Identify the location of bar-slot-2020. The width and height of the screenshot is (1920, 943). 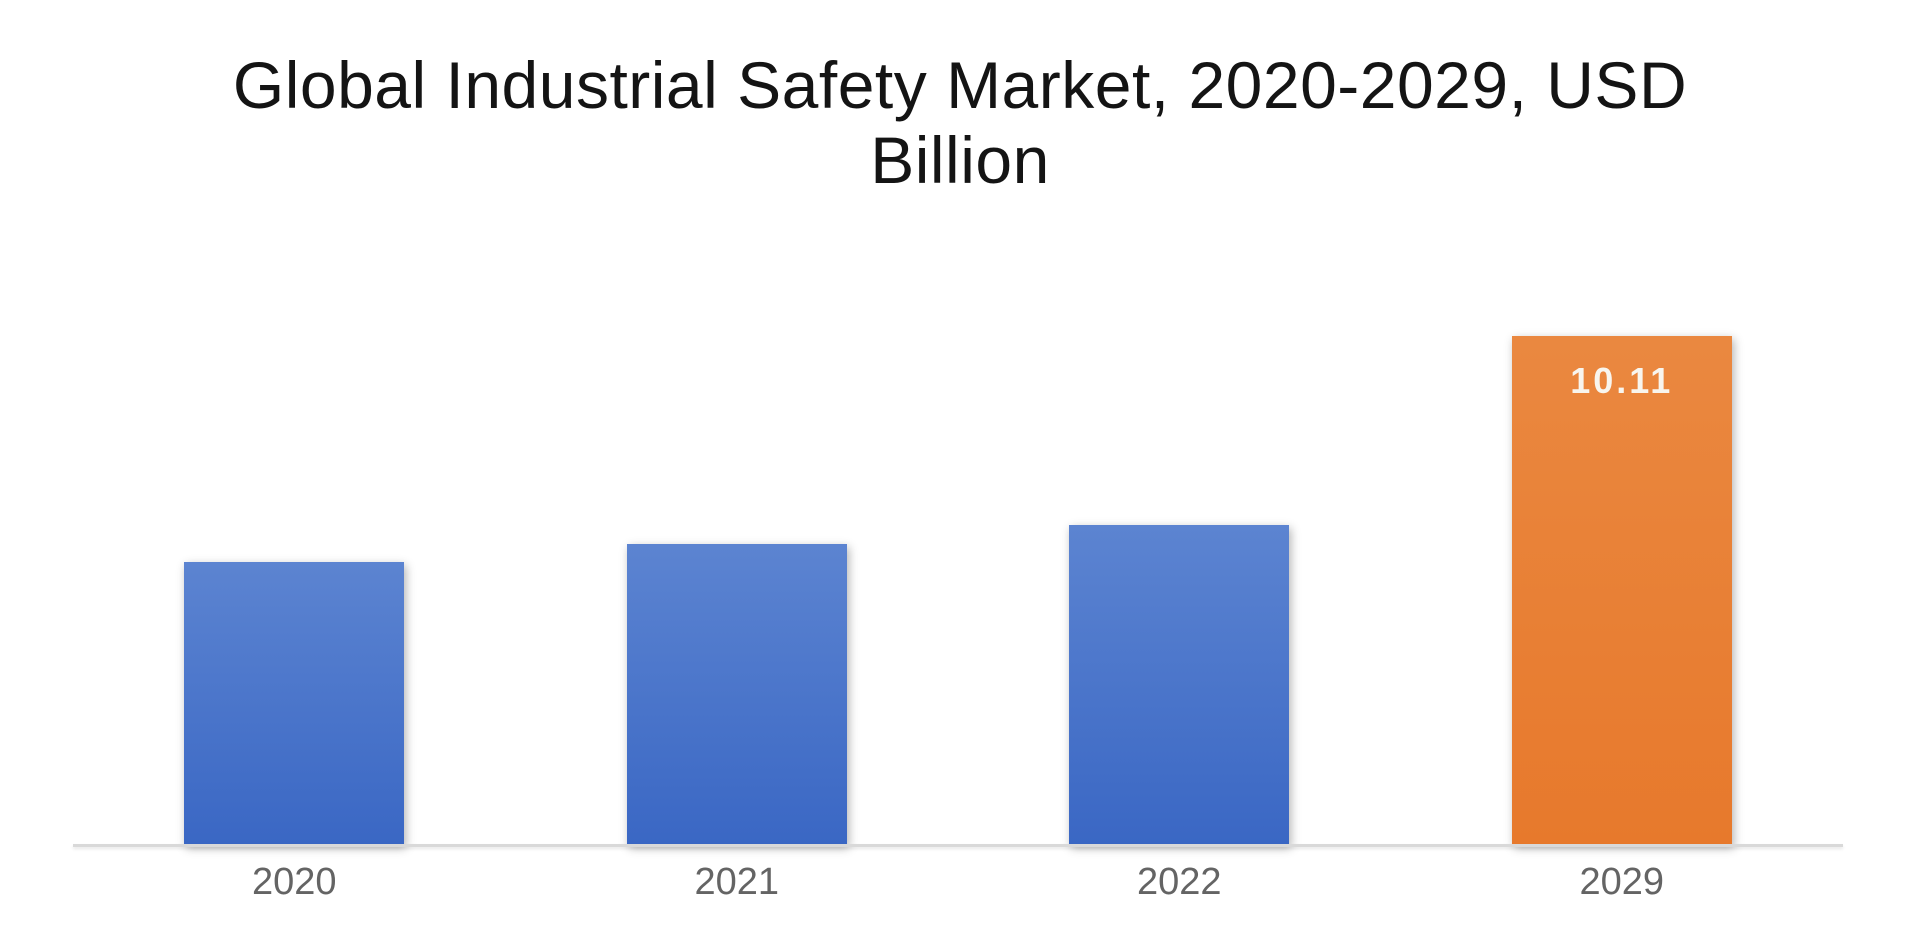
(294, 590).